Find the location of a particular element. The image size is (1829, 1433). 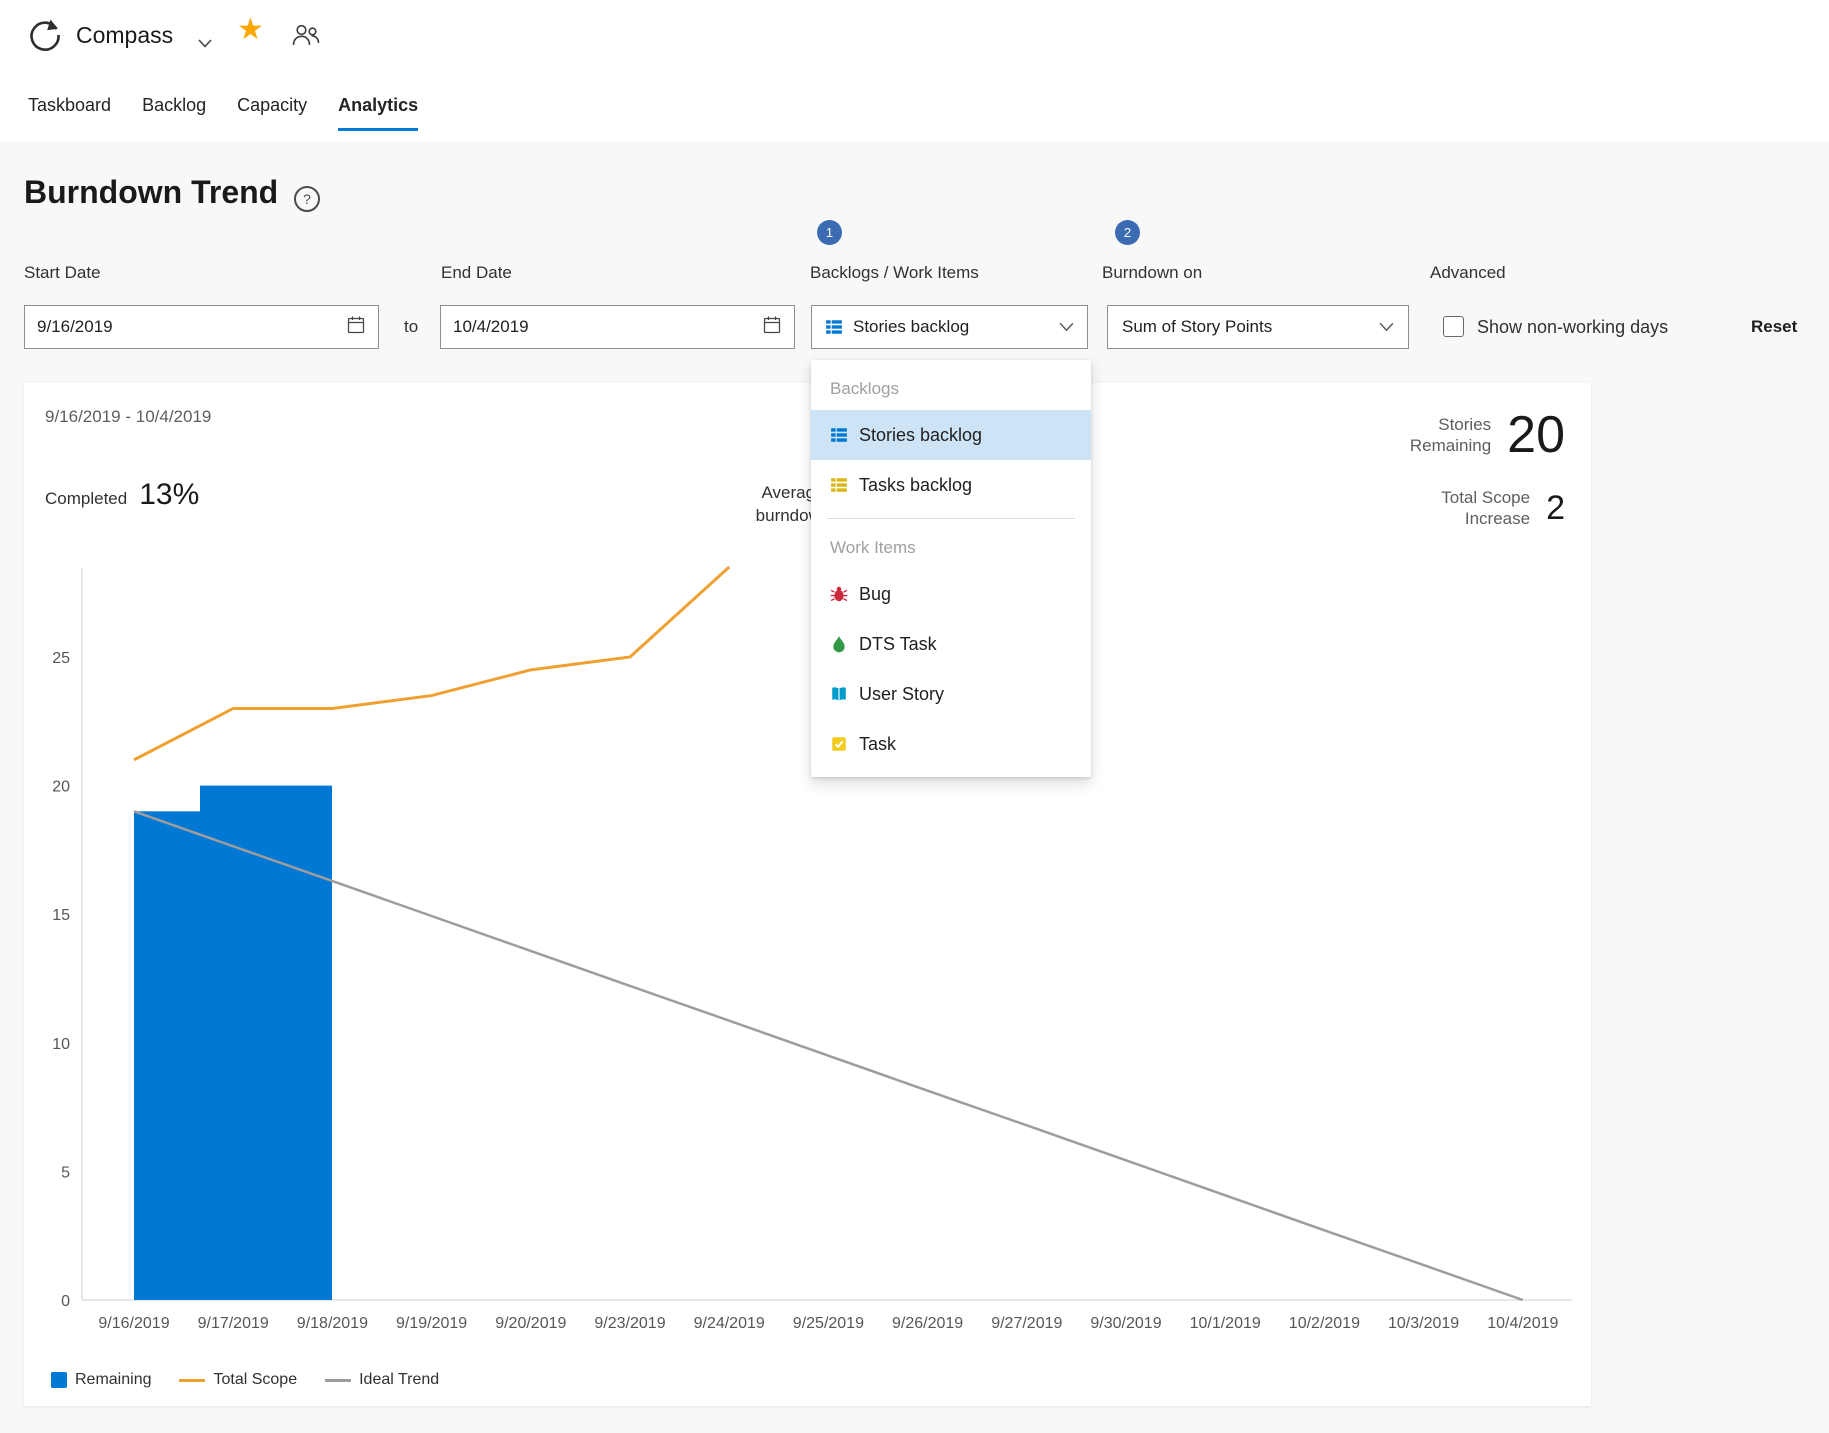

total-scope-label-2: Increase is located at coordinates (1497, 518).